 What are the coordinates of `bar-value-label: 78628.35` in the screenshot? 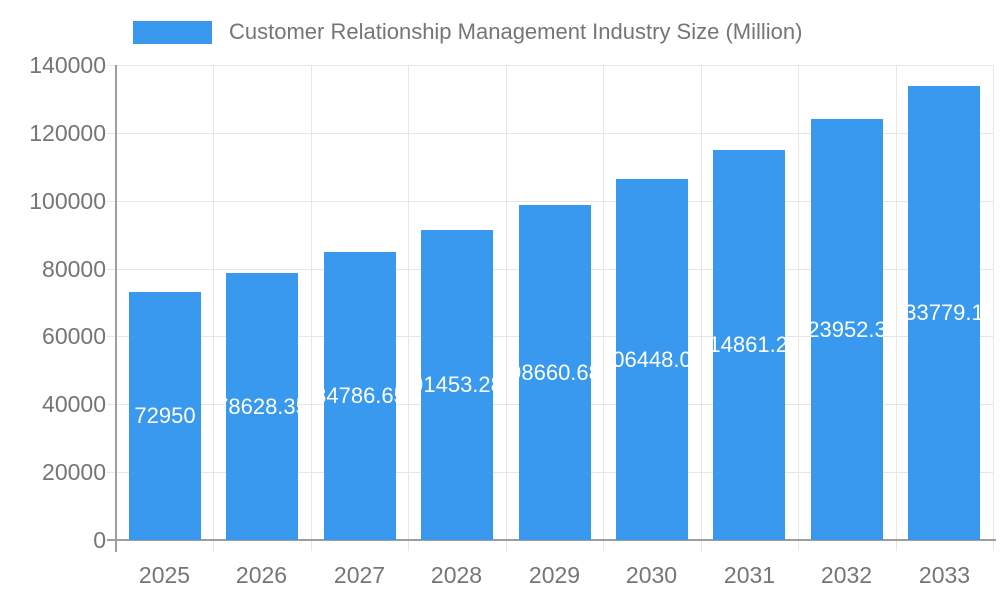 It's located at (262, 406).